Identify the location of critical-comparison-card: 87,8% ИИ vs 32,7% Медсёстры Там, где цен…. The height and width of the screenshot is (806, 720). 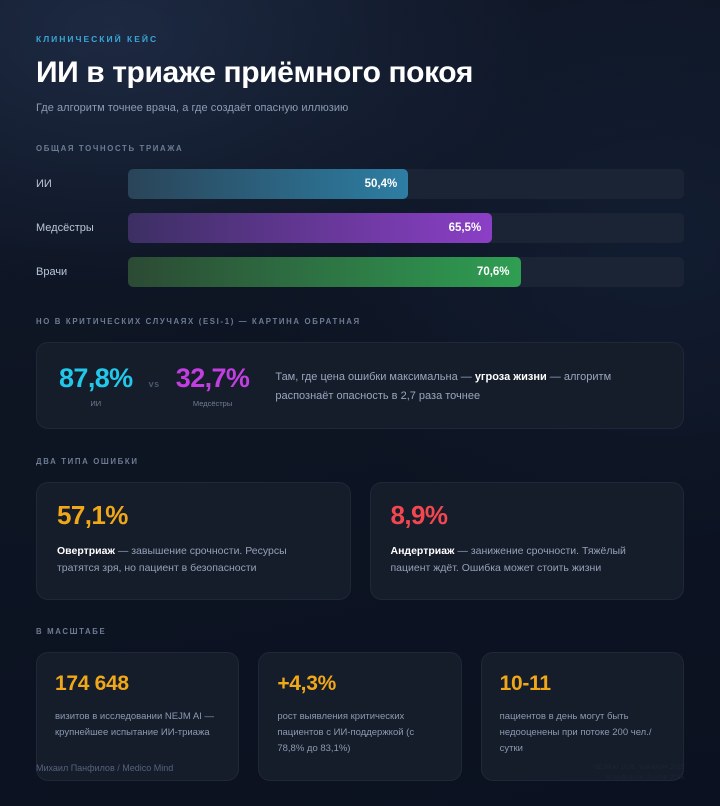
(360, 385).